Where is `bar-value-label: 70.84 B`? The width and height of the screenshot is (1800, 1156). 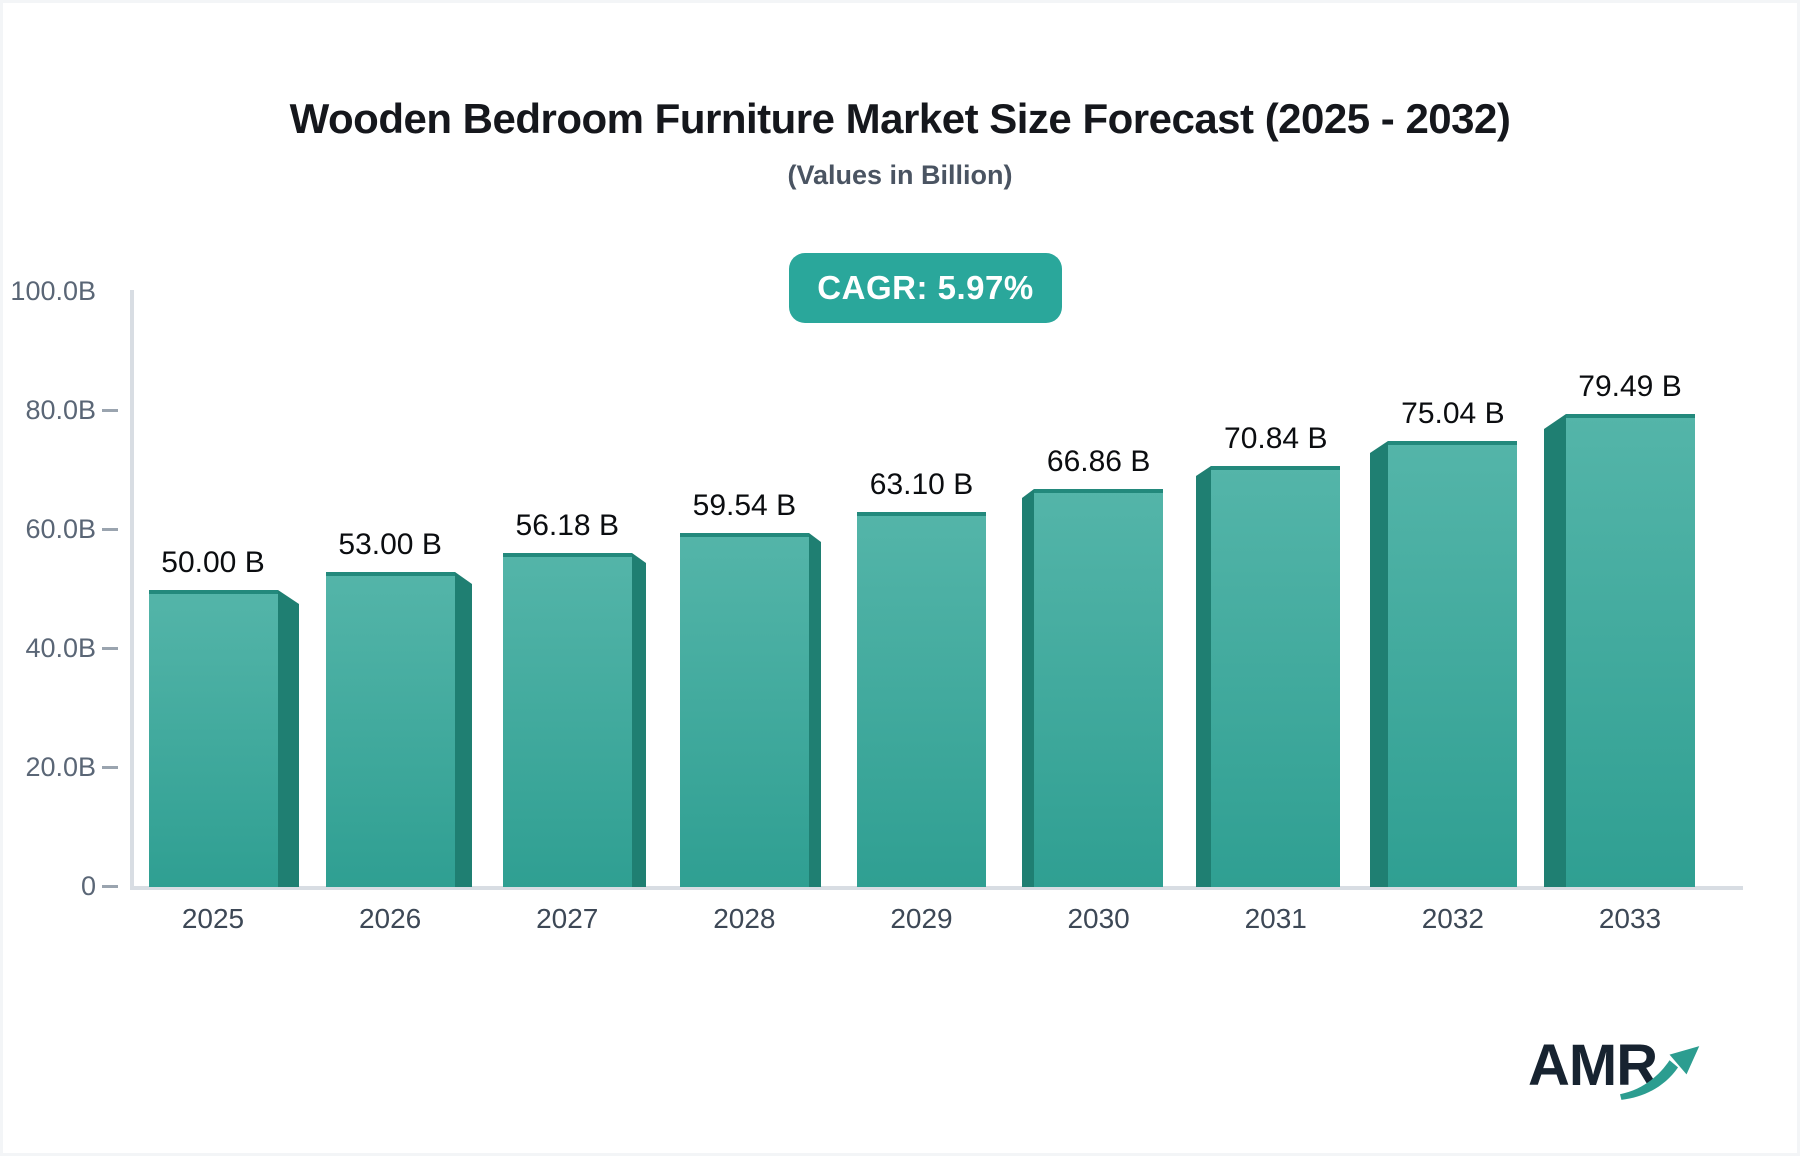 bar-value-label: 70.84 B is located at coordinates (1276, 438).